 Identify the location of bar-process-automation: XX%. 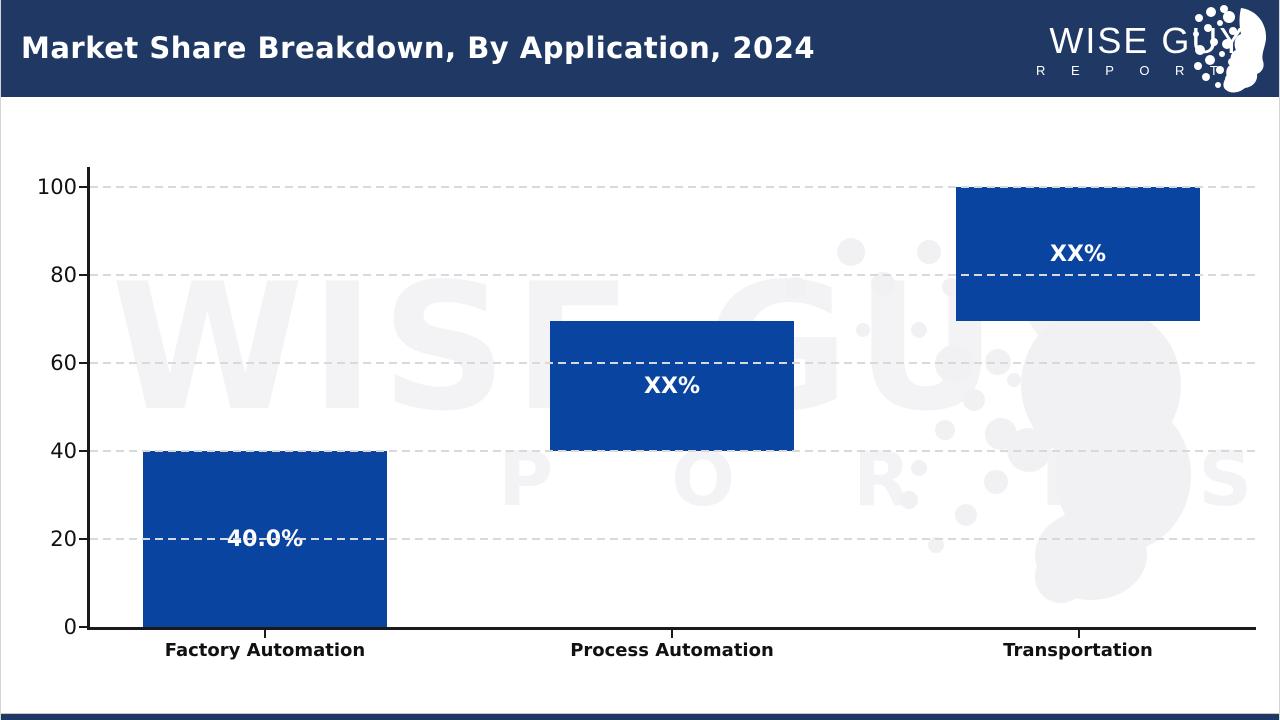
(672, 386).